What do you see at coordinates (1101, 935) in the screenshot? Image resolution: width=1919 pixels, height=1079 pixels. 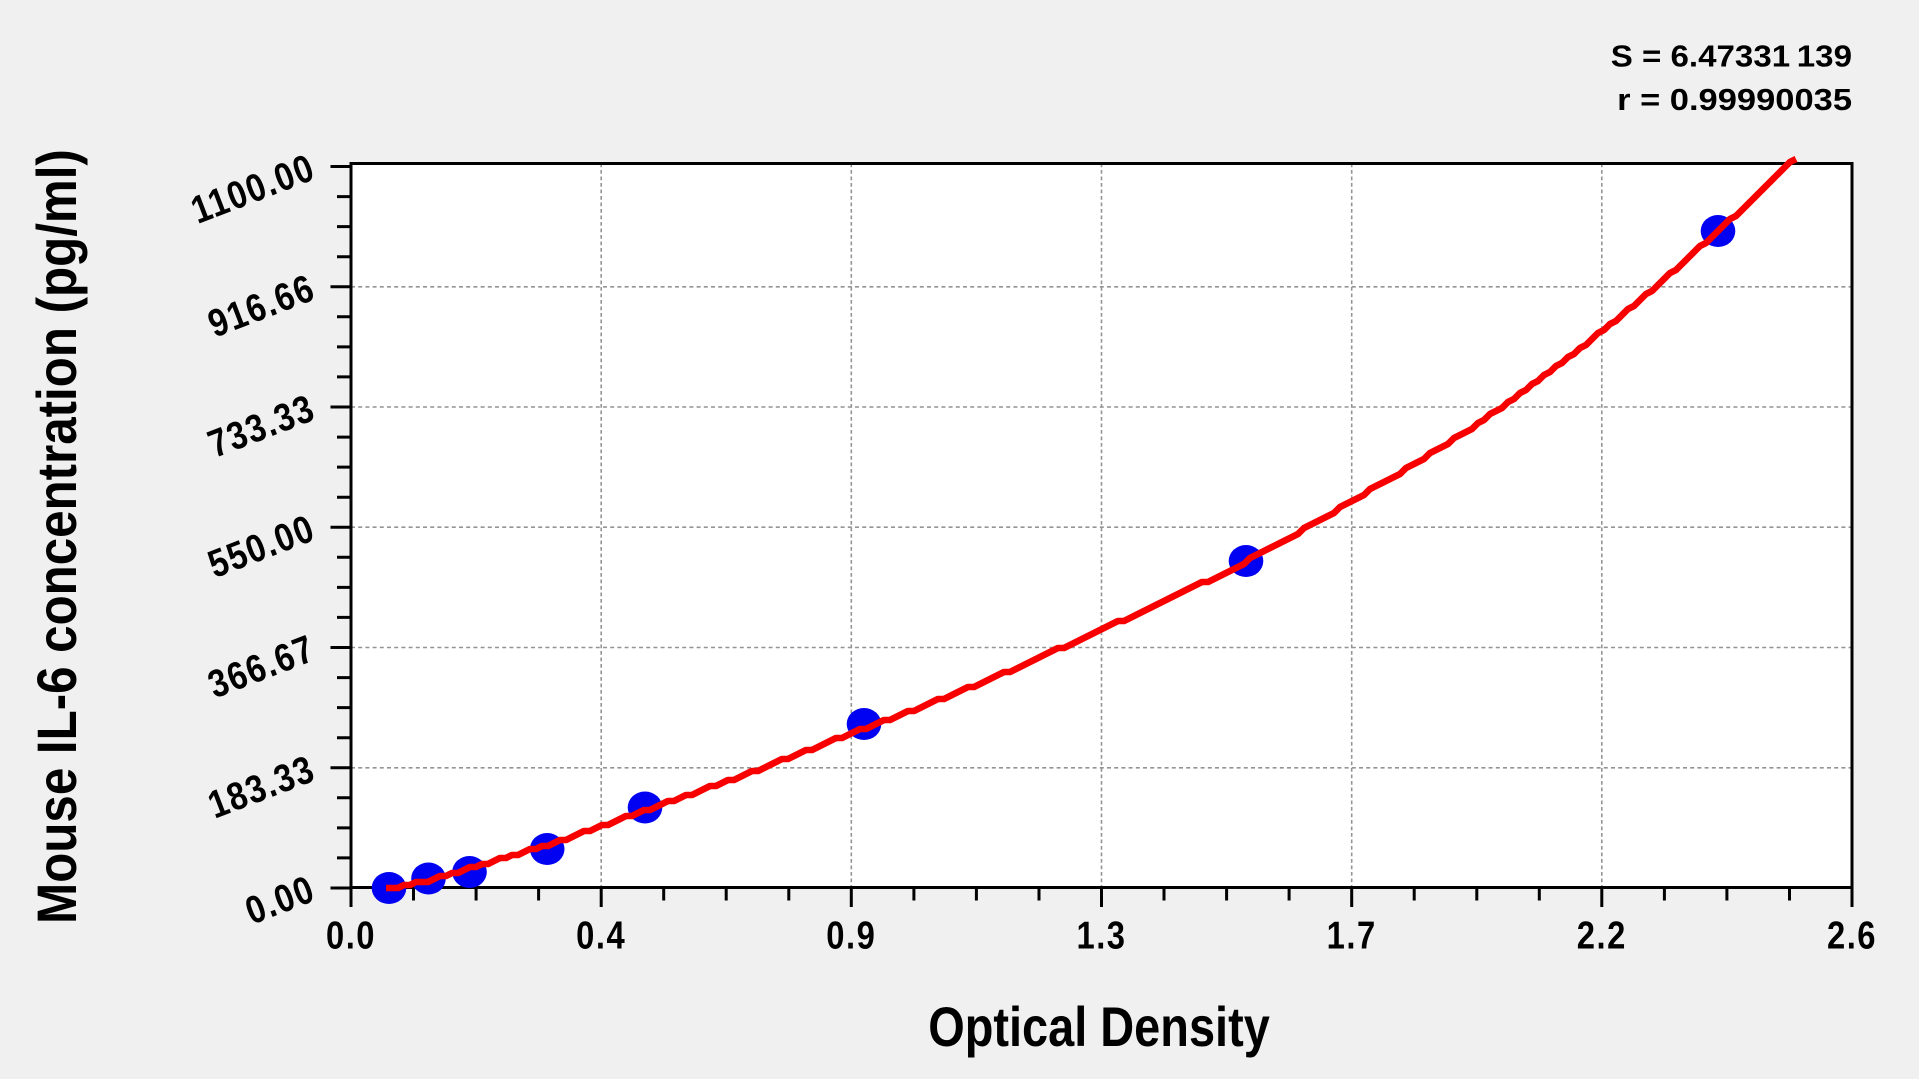 I see `svg-text: 1.3` at bounding box center [1101, 935].